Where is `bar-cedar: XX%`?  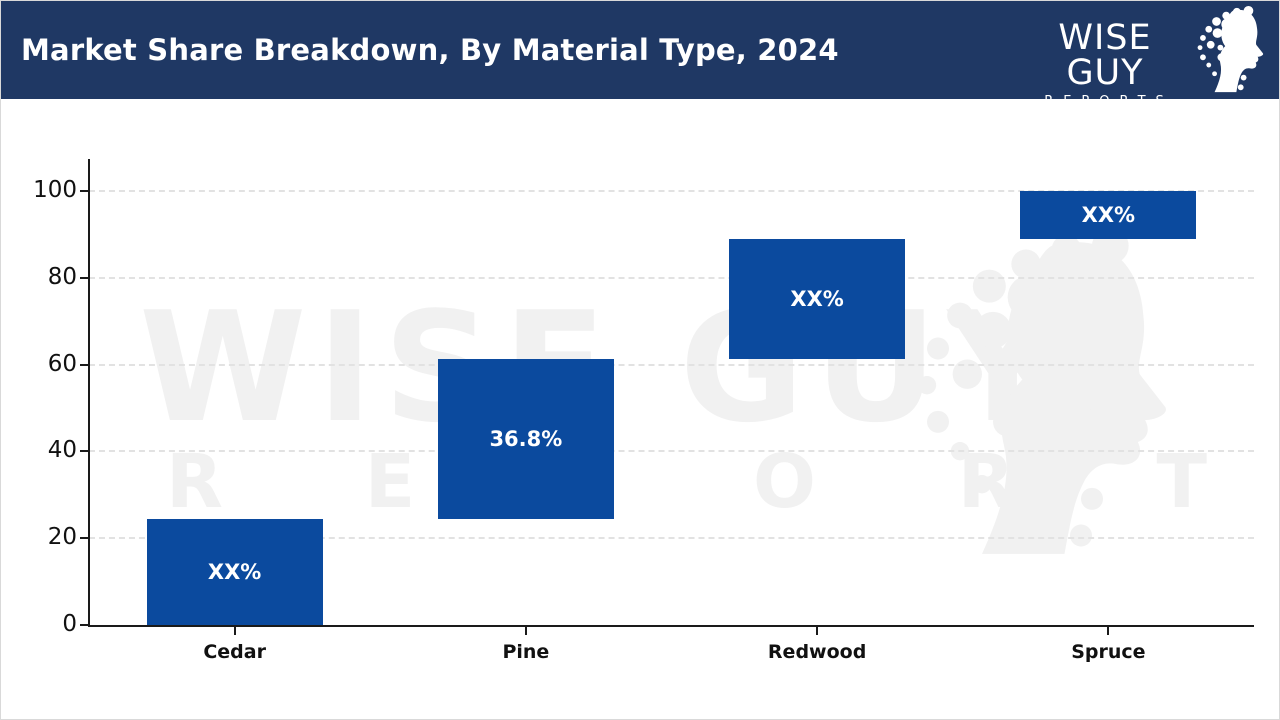
bar-cedar: XX% is located at coordinates (234, 571).